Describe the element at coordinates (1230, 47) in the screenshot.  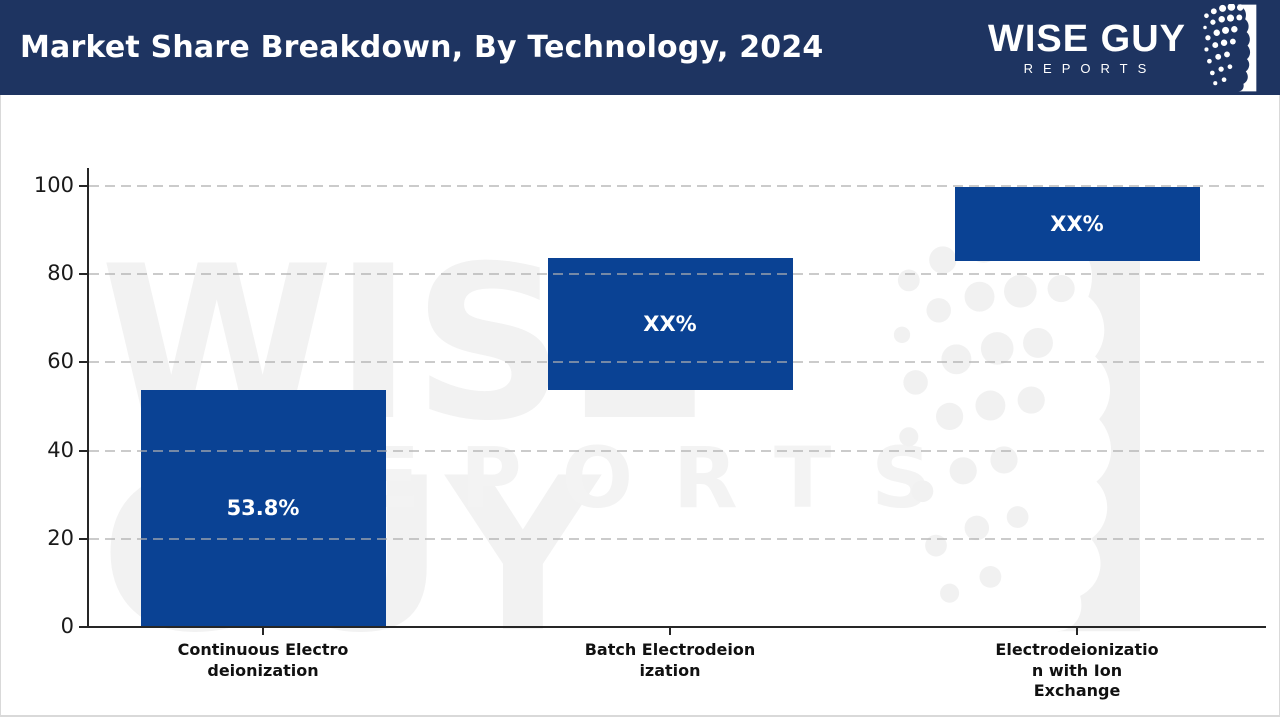
I see `brand-face-icon` at that location.